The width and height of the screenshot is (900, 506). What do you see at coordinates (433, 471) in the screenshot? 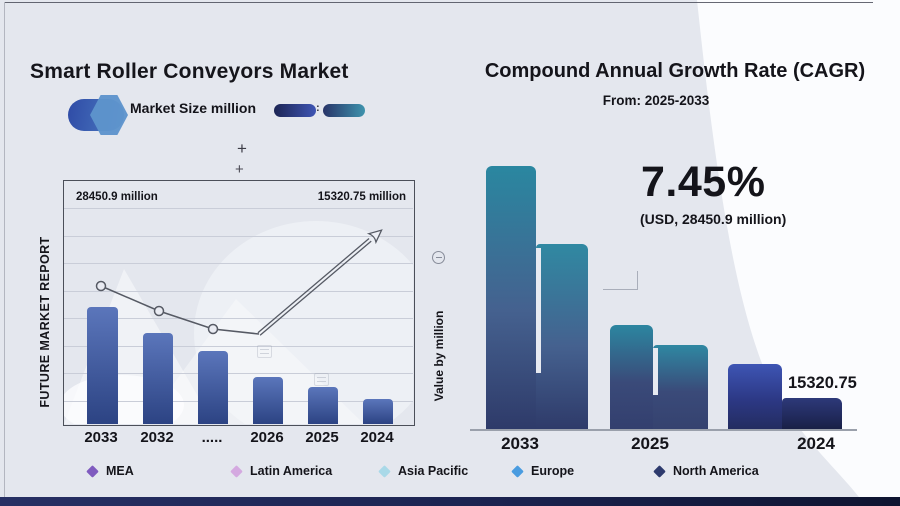
I see `legend-label: Asia Pacific` at bounding box center [433, 471].